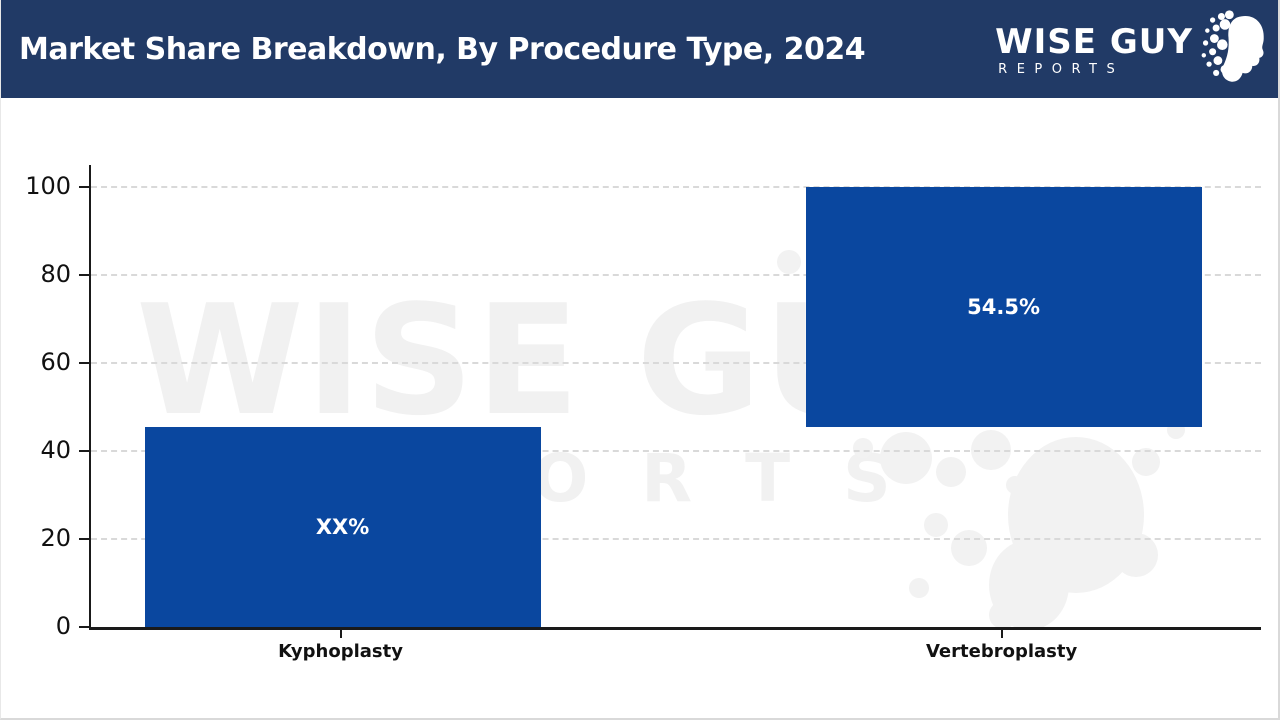 This screenshot has height=720, width=1280. Describe the element at coordinates (48, 186) in the screenshot. I see `y-tick-label-100: 100` at that location.